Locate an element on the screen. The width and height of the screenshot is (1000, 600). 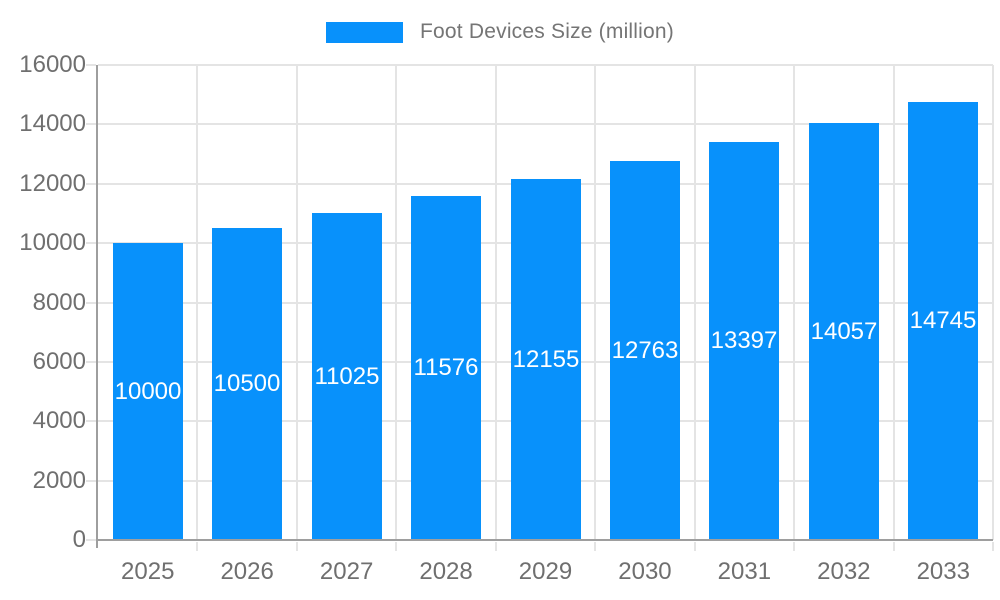
y-tick-label: 12000 is located at coordinates (52, 183).